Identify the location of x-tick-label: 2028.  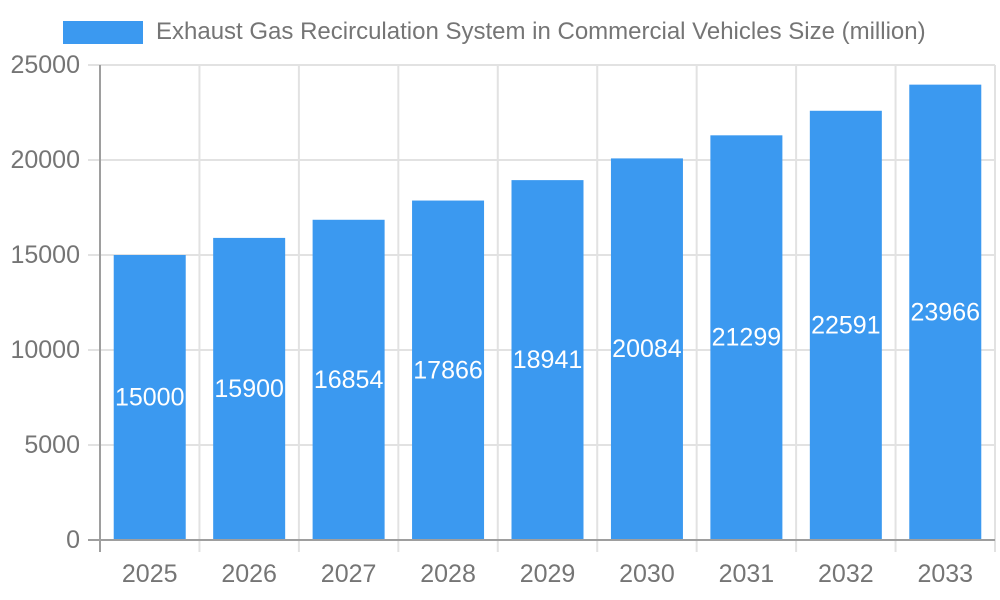
(448, 574).